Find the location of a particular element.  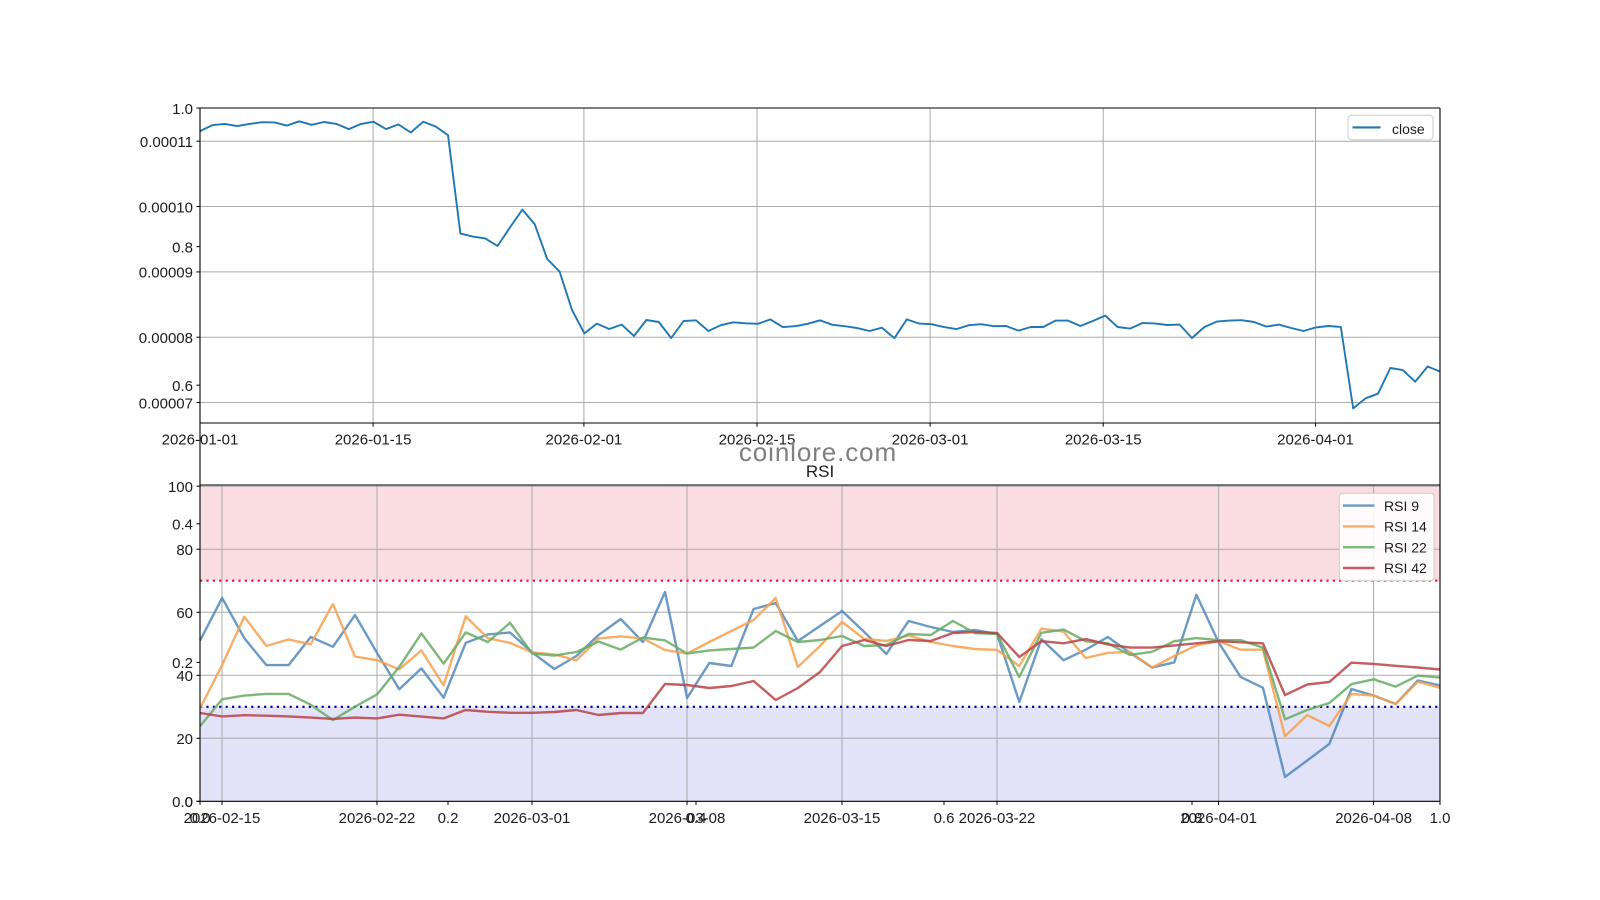

svg-text: 0.00011 is located at coordinates (166, 142).